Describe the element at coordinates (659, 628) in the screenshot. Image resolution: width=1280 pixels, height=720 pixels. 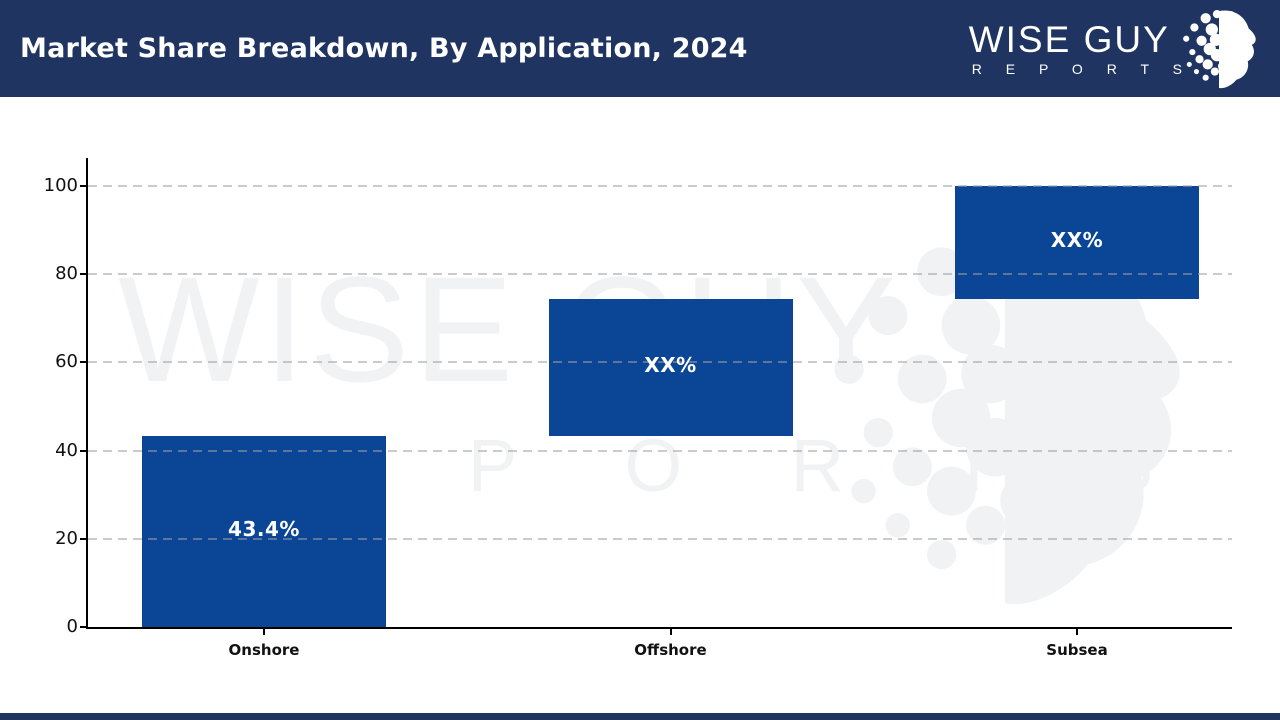
I see `x-axis-line` at that location.